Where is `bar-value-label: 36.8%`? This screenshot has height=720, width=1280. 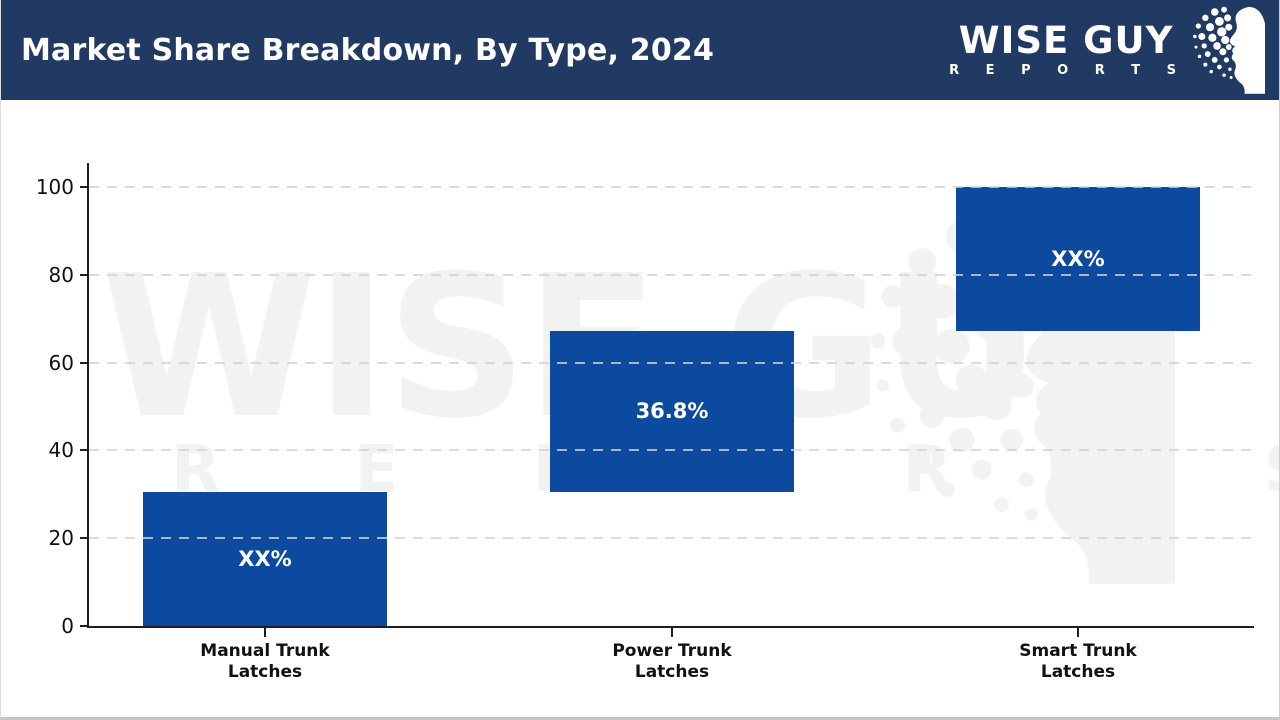 bar-value-label: 36.8% is located at coordinates (672, 411).